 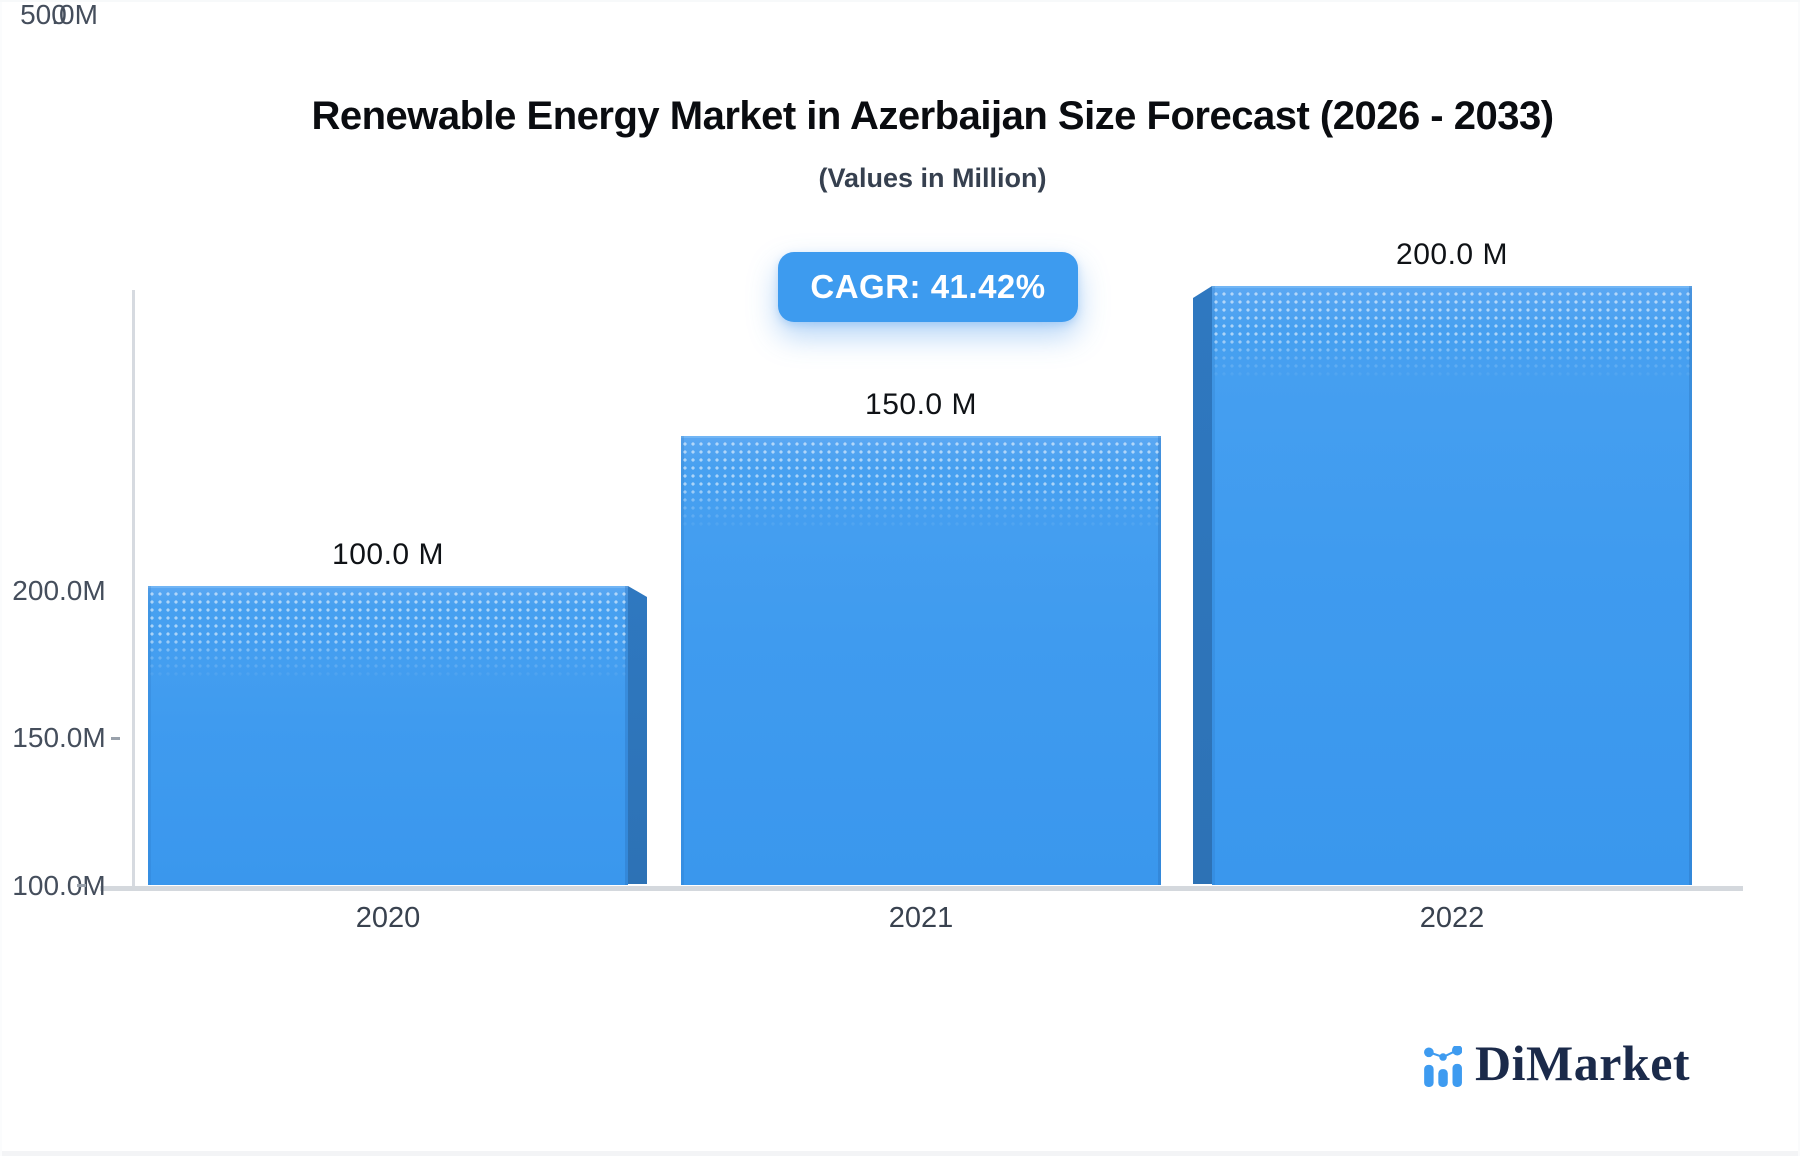 I want to click on x-axis-label-2020: 2020, so click(x=388, y=918).